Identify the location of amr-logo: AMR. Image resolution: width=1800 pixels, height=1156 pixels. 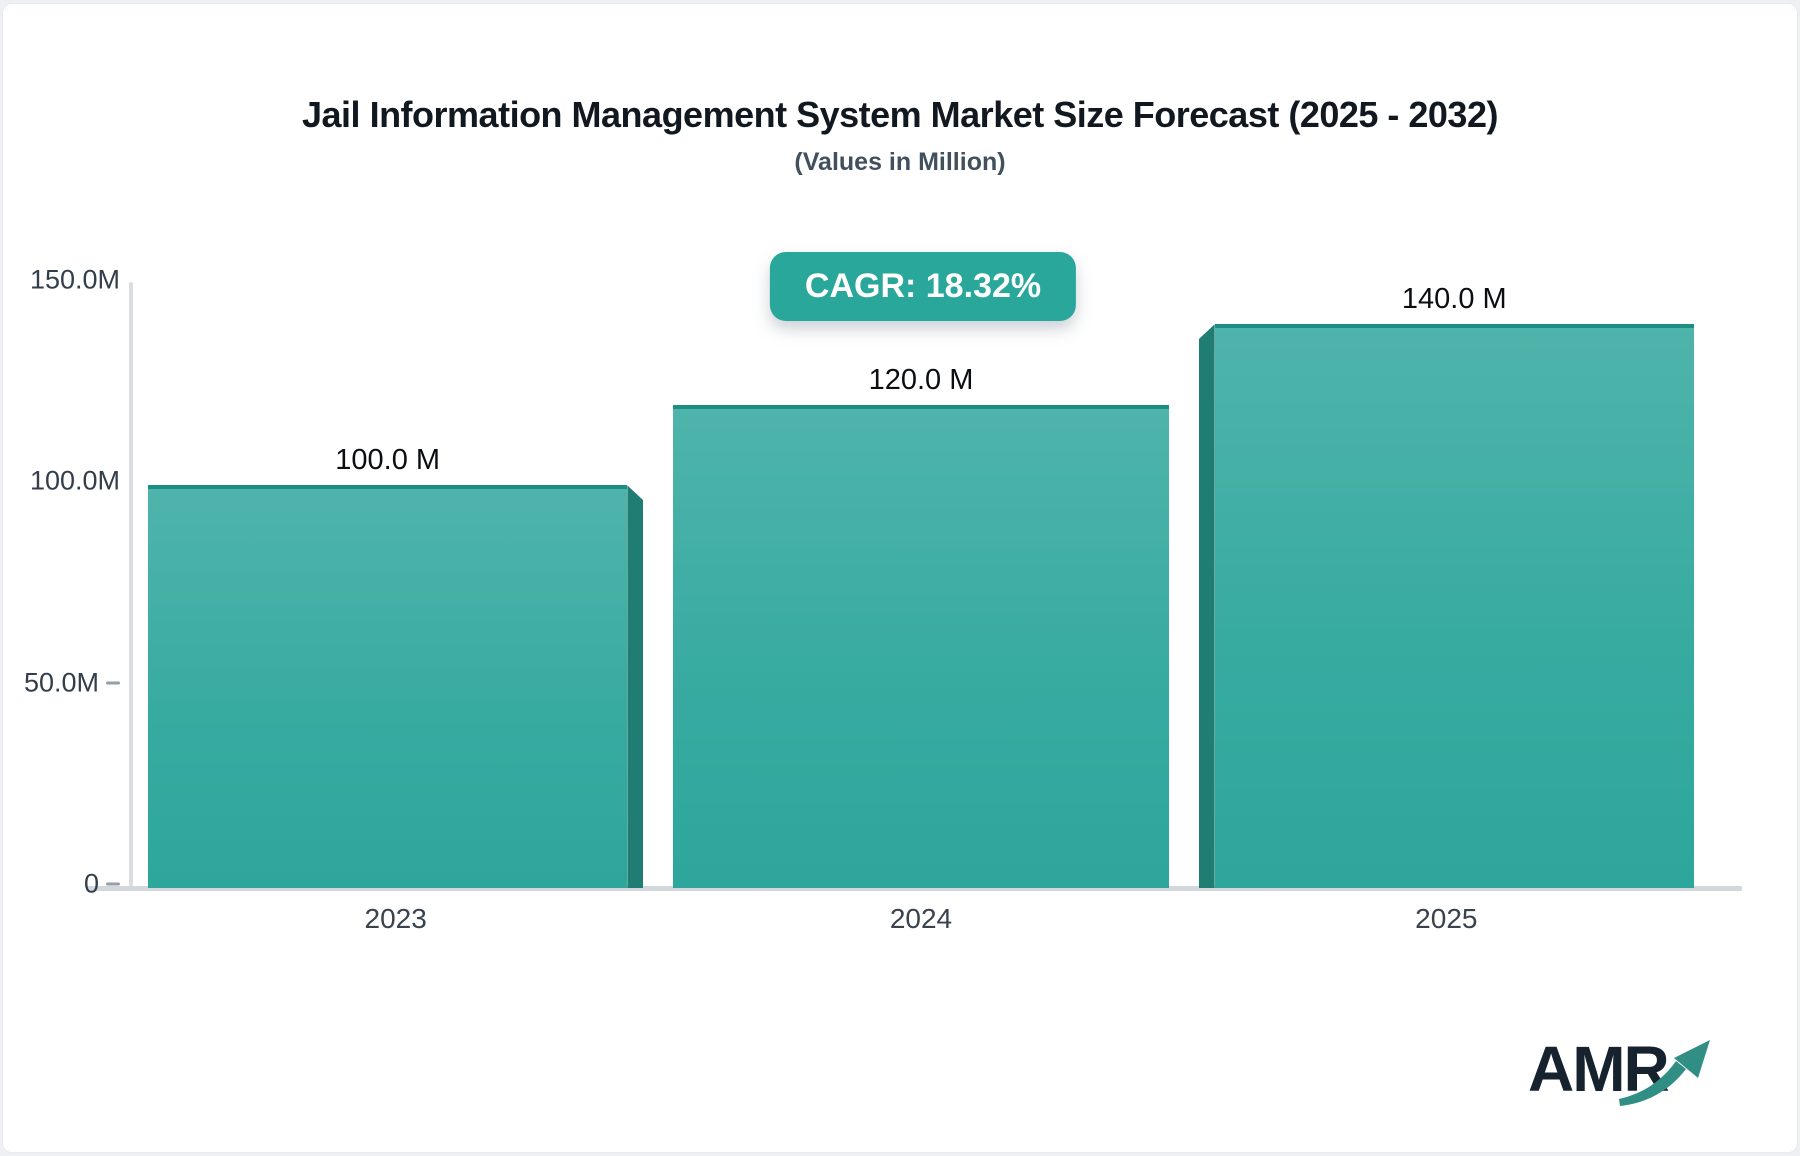
(1623, 1071).